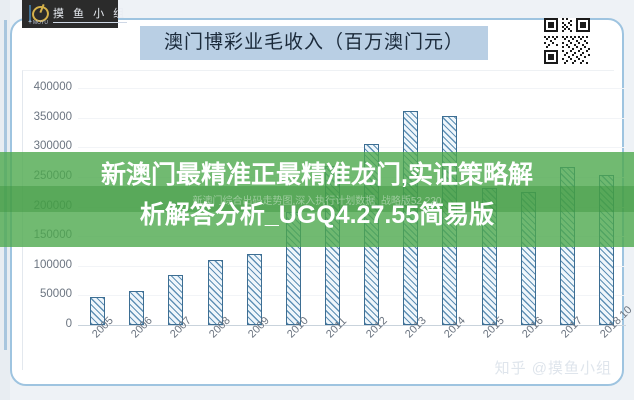  I want to click on logo-plus-glyph: +, so click(30, 22).